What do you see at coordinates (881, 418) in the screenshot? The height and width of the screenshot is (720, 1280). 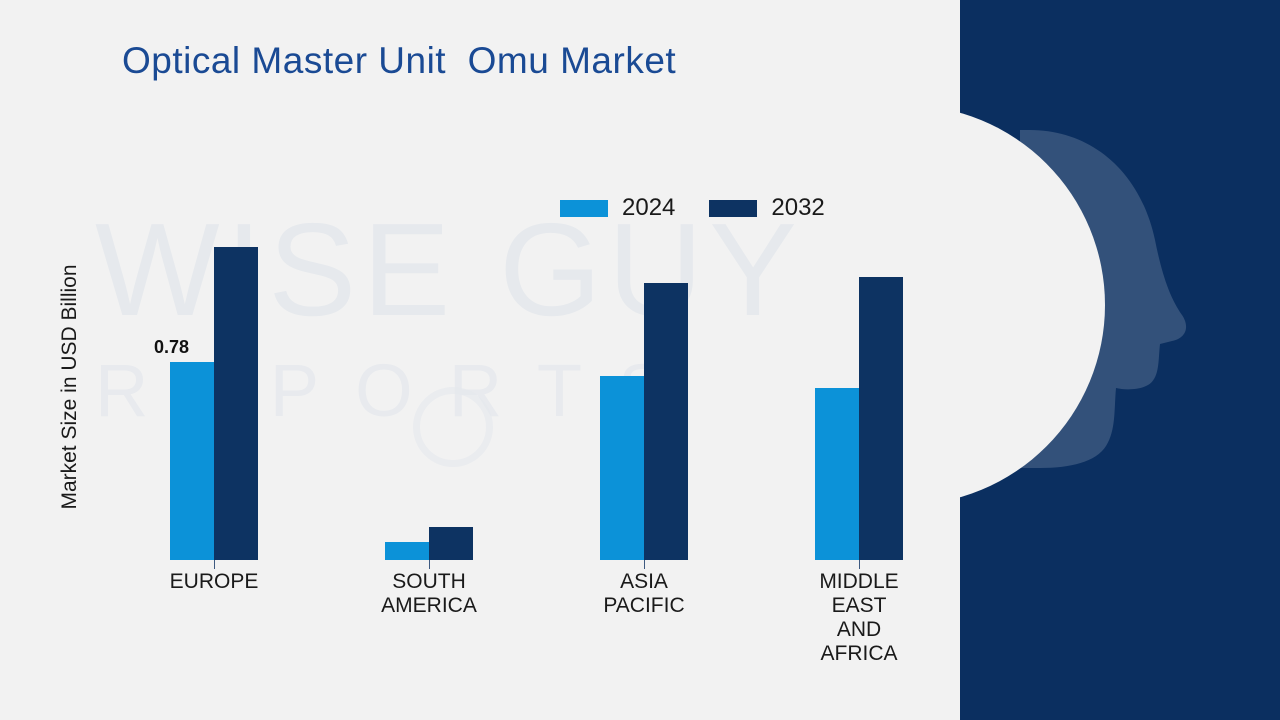 I see `bar-middle-east-and-africa-2032` at bounding box center [881, 418].